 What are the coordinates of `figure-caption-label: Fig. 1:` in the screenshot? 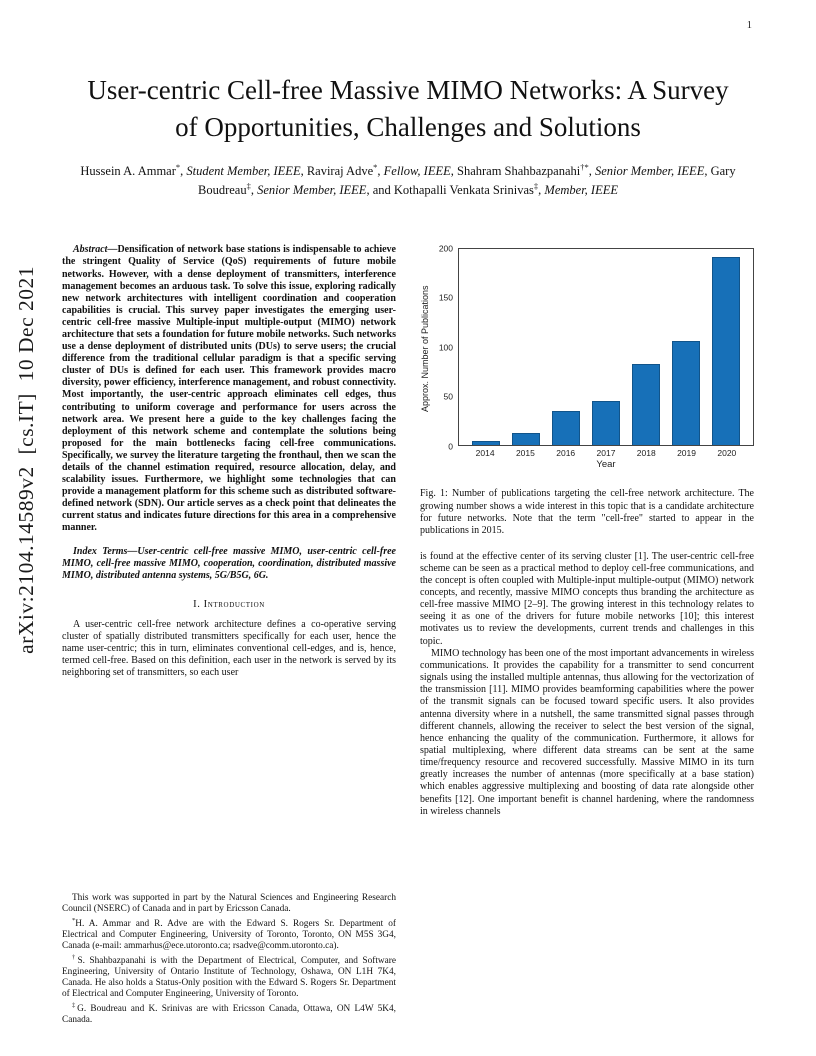 It's located at (434, 494).